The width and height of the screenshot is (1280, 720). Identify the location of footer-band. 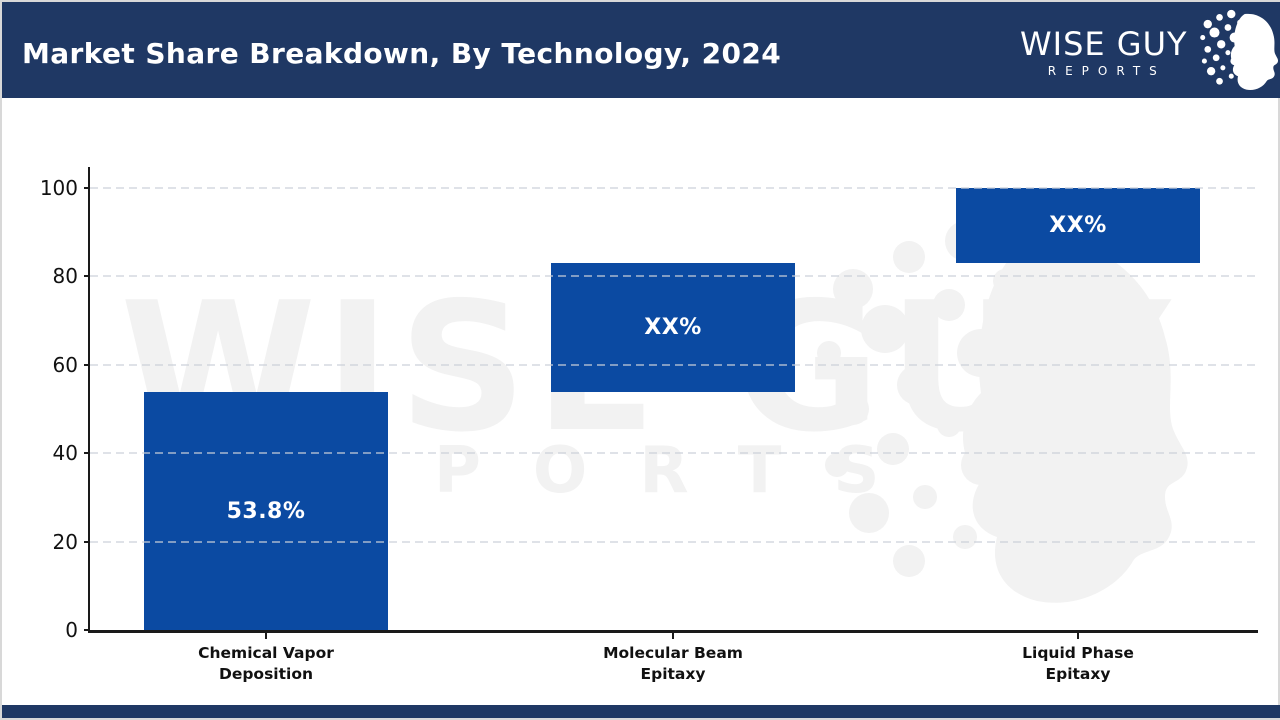
(641, 711).